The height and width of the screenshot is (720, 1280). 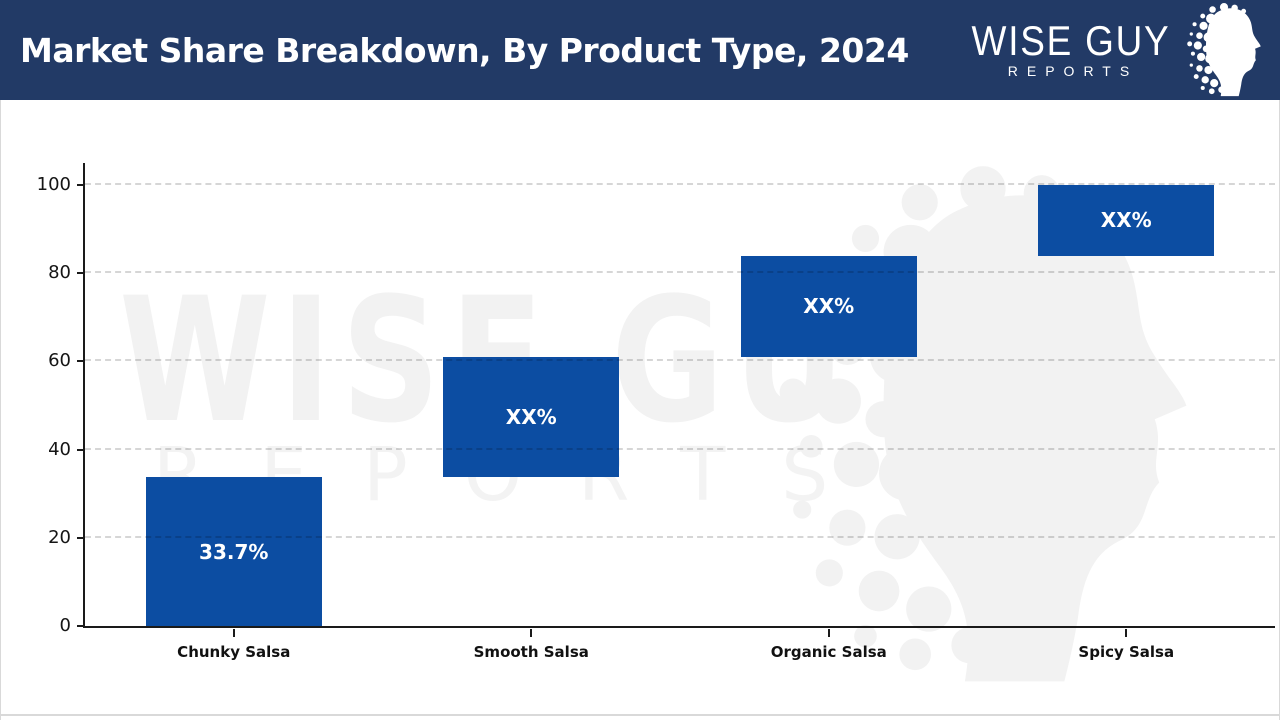 I want to click on y-tick-label: 80, so click(x=59, y=273).